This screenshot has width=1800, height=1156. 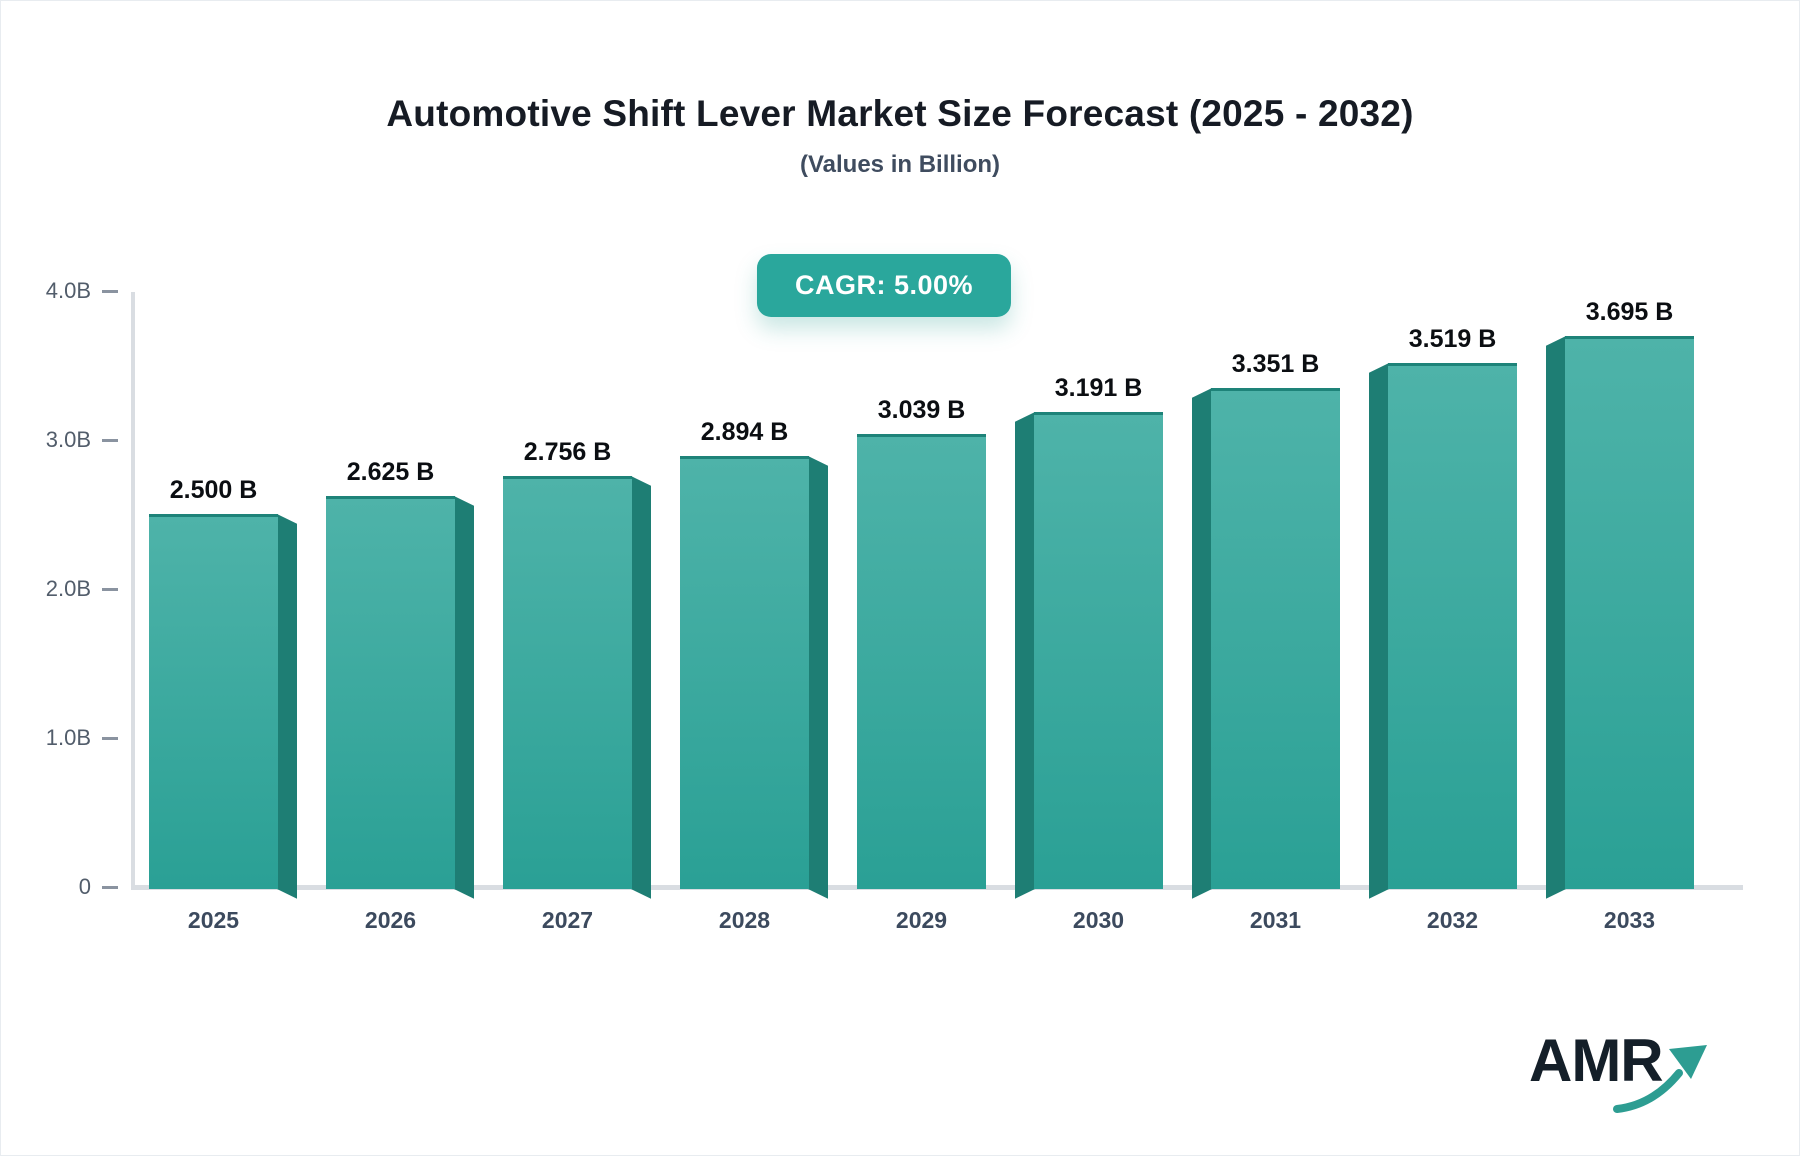 I want to click on bar-value-label: 3.351 B, so click(x=1275, y=364).